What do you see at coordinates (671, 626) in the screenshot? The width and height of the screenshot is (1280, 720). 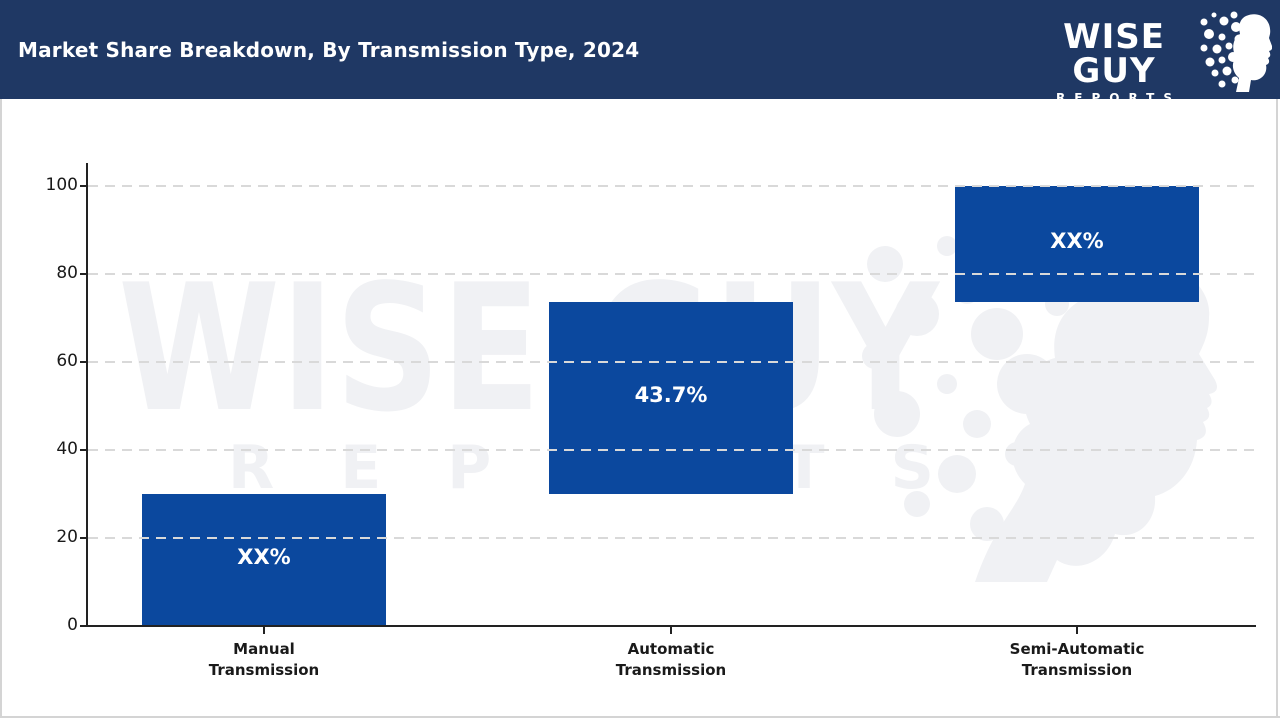 I see `x-axis-spine` at bounding box center [671, 626].